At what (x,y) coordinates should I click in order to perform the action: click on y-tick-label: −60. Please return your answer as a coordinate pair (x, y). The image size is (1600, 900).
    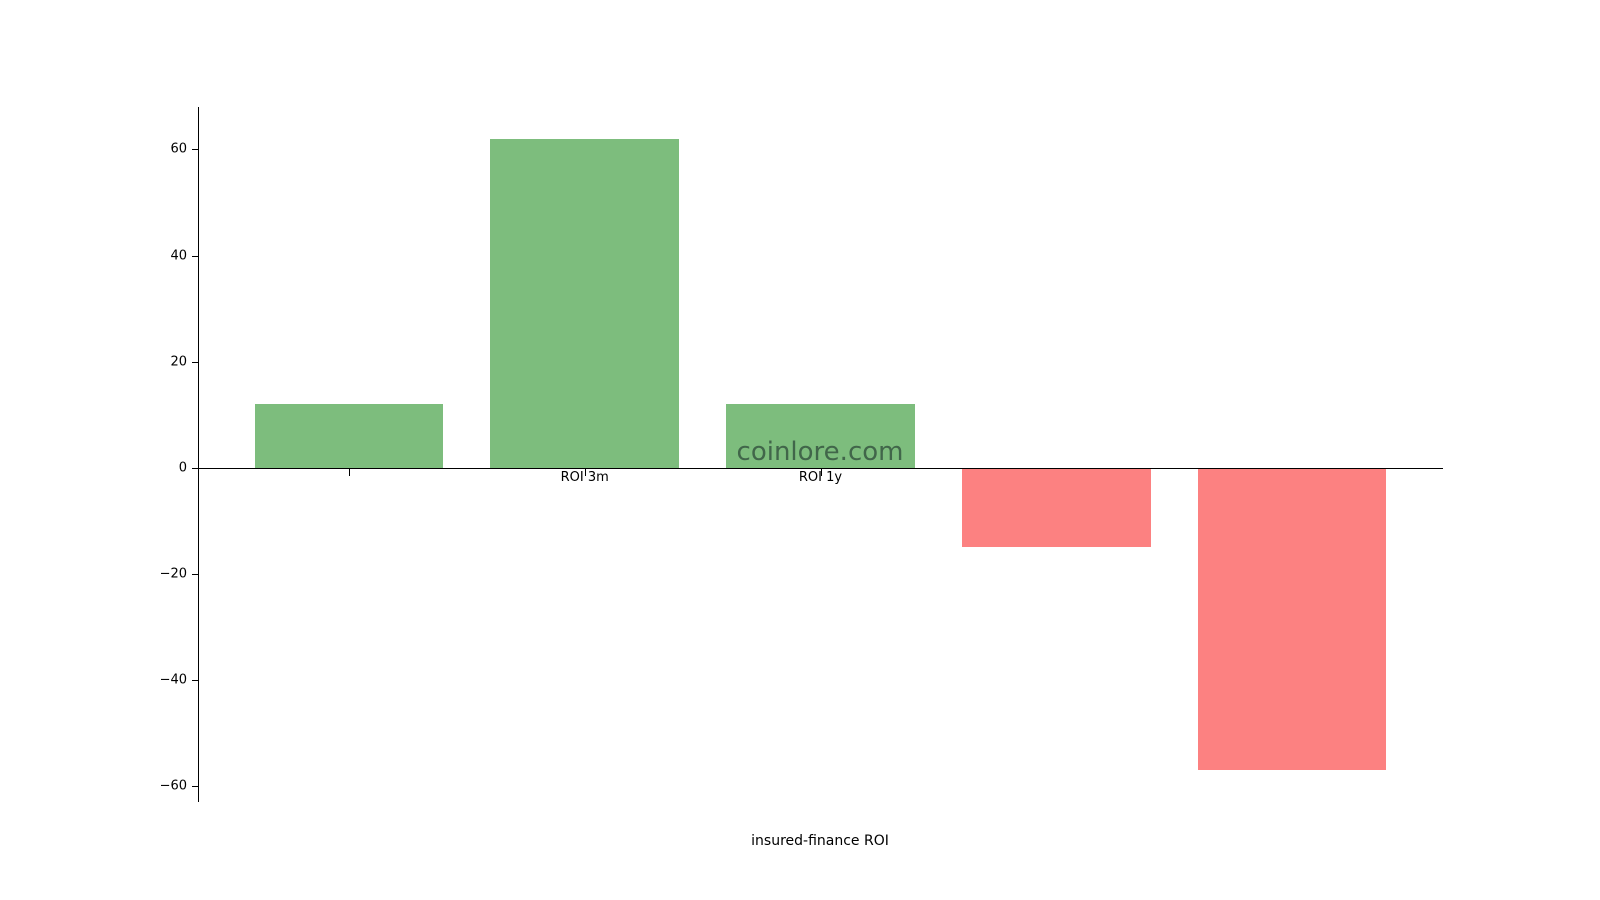
    Looking at the image, I should click on (173, 786).